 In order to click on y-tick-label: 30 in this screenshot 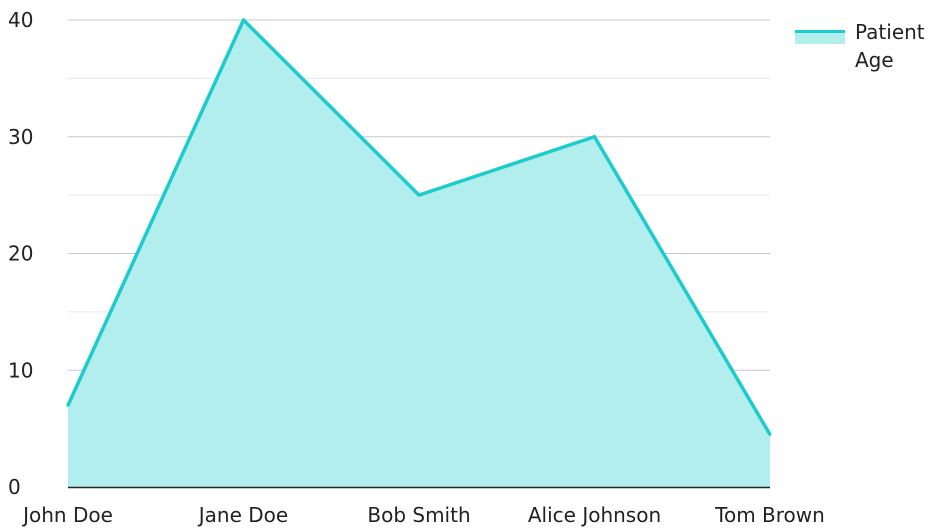, I will do `click(20, 137)`.